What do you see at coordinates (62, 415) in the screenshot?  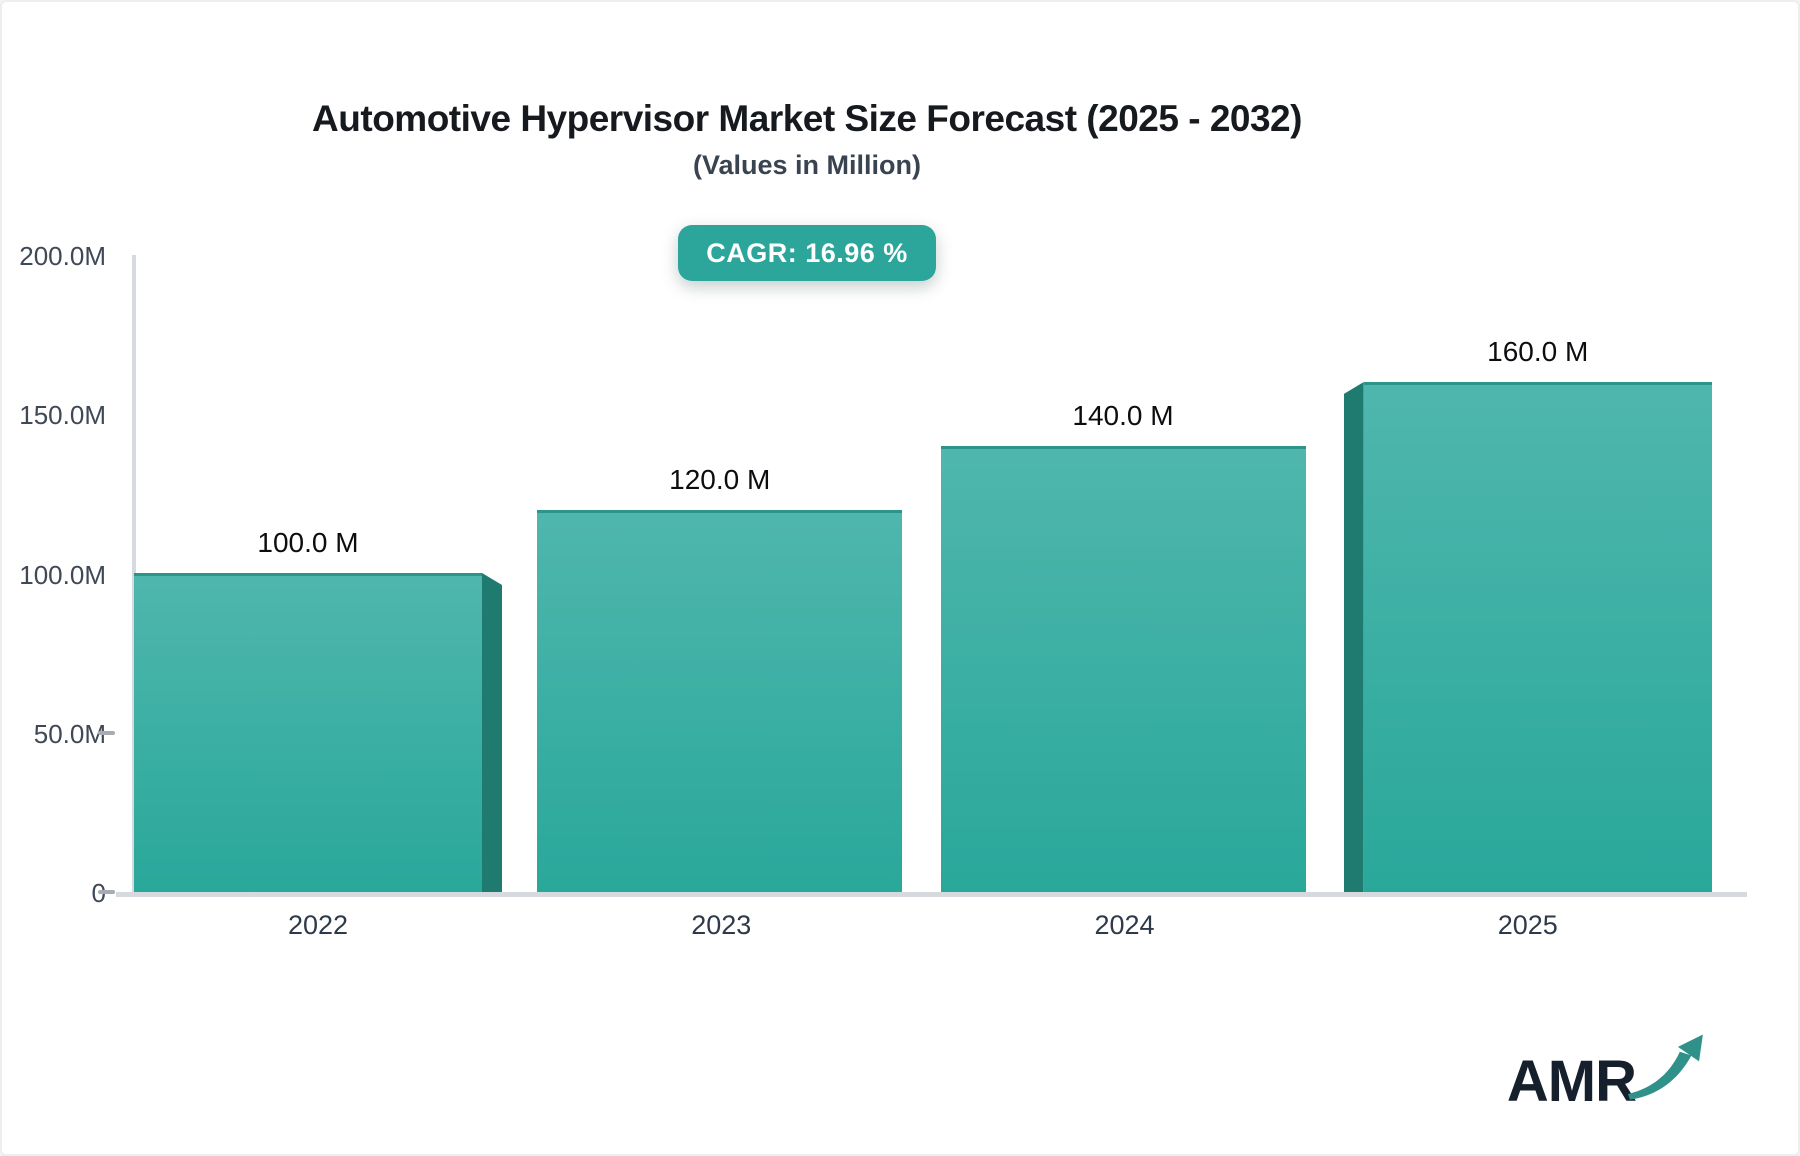 I see `y-tick-label: 150.0M` at bounding box center [62, 415].